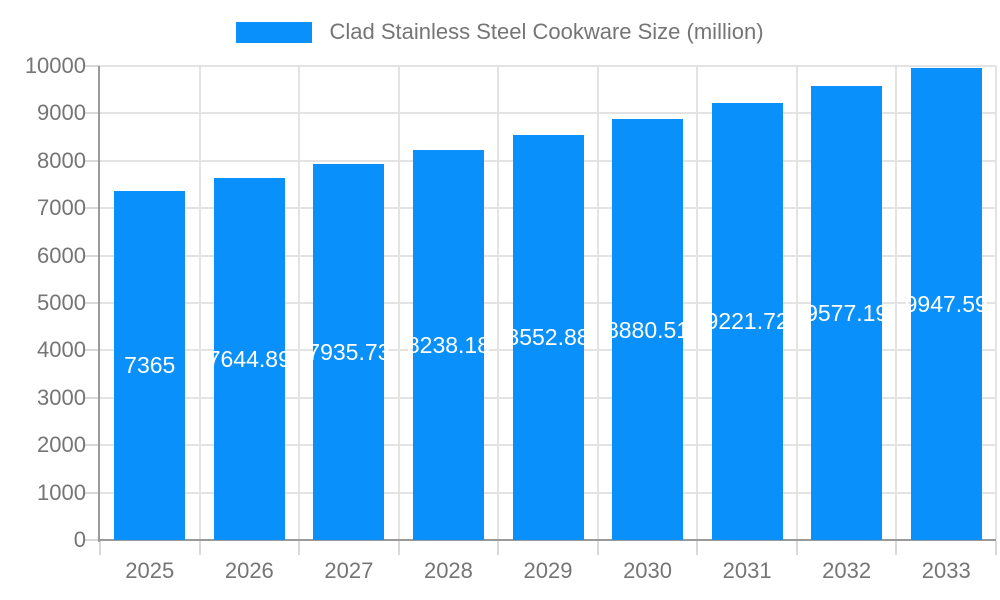 This screenshot has height=600, width=1000. Describe the element at coordinates (150, 570) in the screenshot. I see `x-axis-label: 2025` at that location.